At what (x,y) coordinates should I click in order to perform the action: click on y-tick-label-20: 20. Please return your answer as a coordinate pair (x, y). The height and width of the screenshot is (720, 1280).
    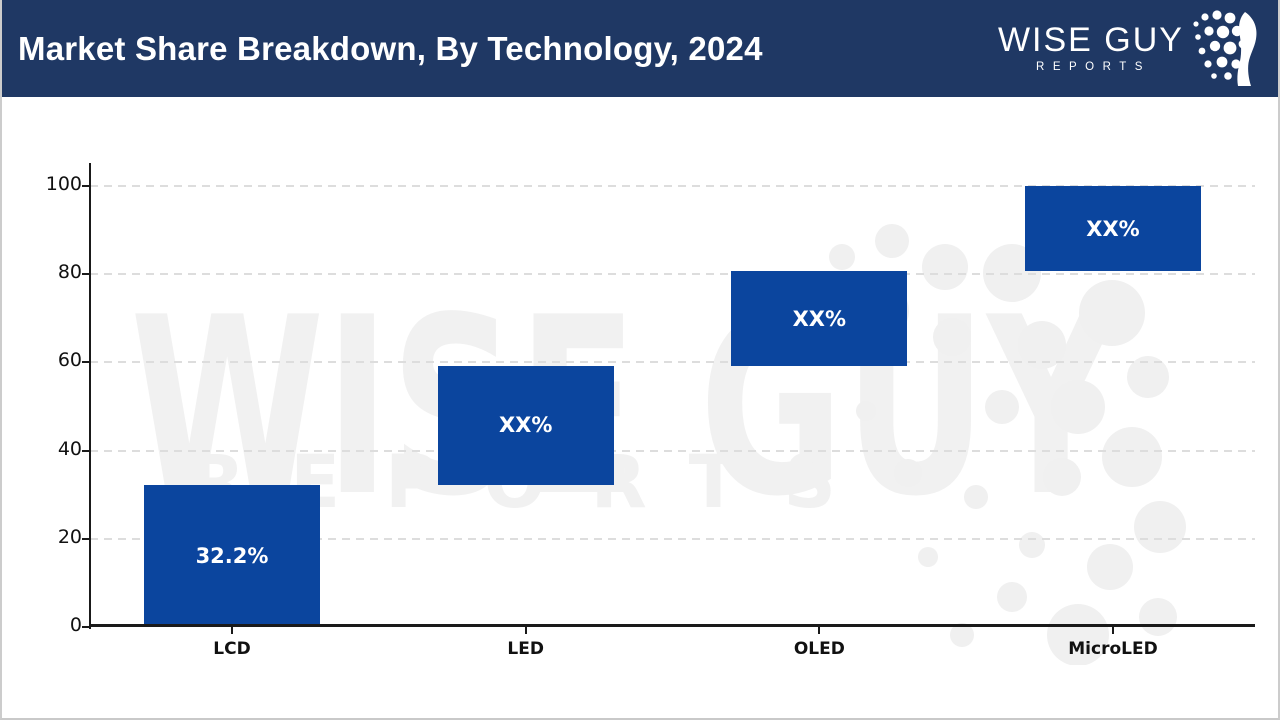
    Looking at the image, I should click on (69, 536).